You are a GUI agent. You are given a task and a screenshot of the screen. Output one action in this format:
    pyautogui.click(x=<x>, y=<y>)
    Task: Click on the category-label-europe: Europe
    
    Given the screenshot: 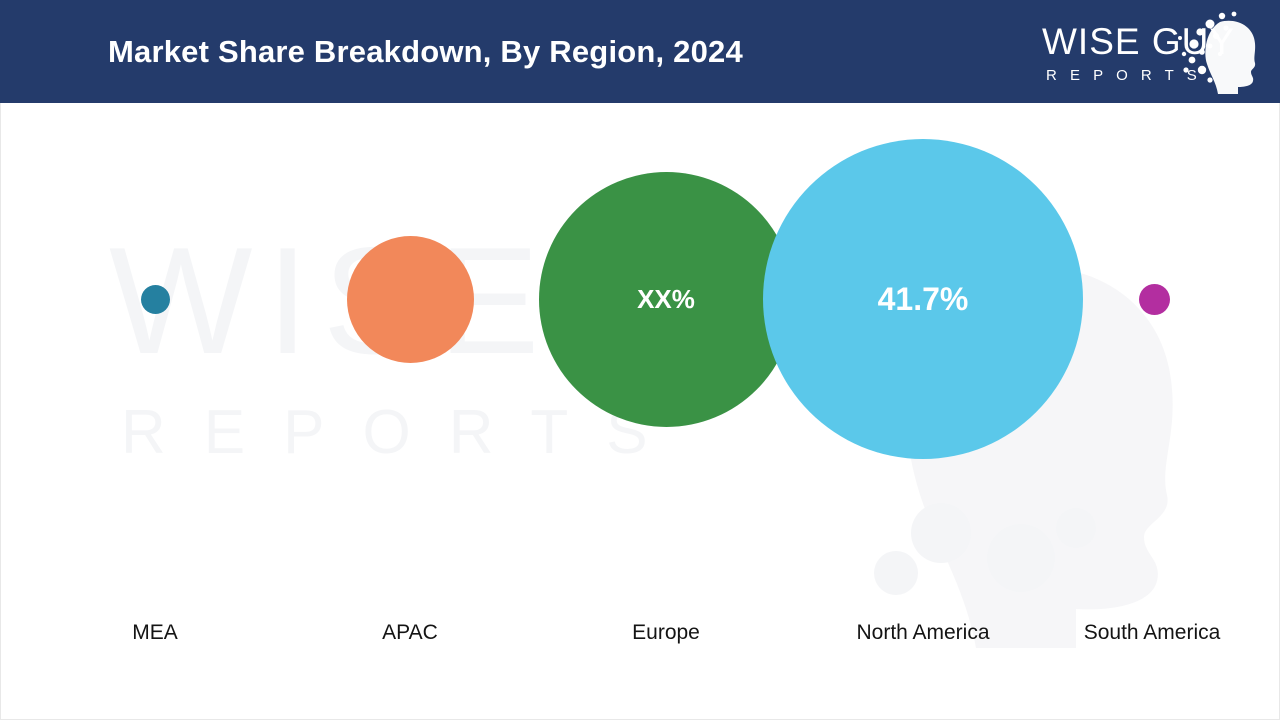 What is the action you would take?
    pyautogui.click(x=666, y=632)
    